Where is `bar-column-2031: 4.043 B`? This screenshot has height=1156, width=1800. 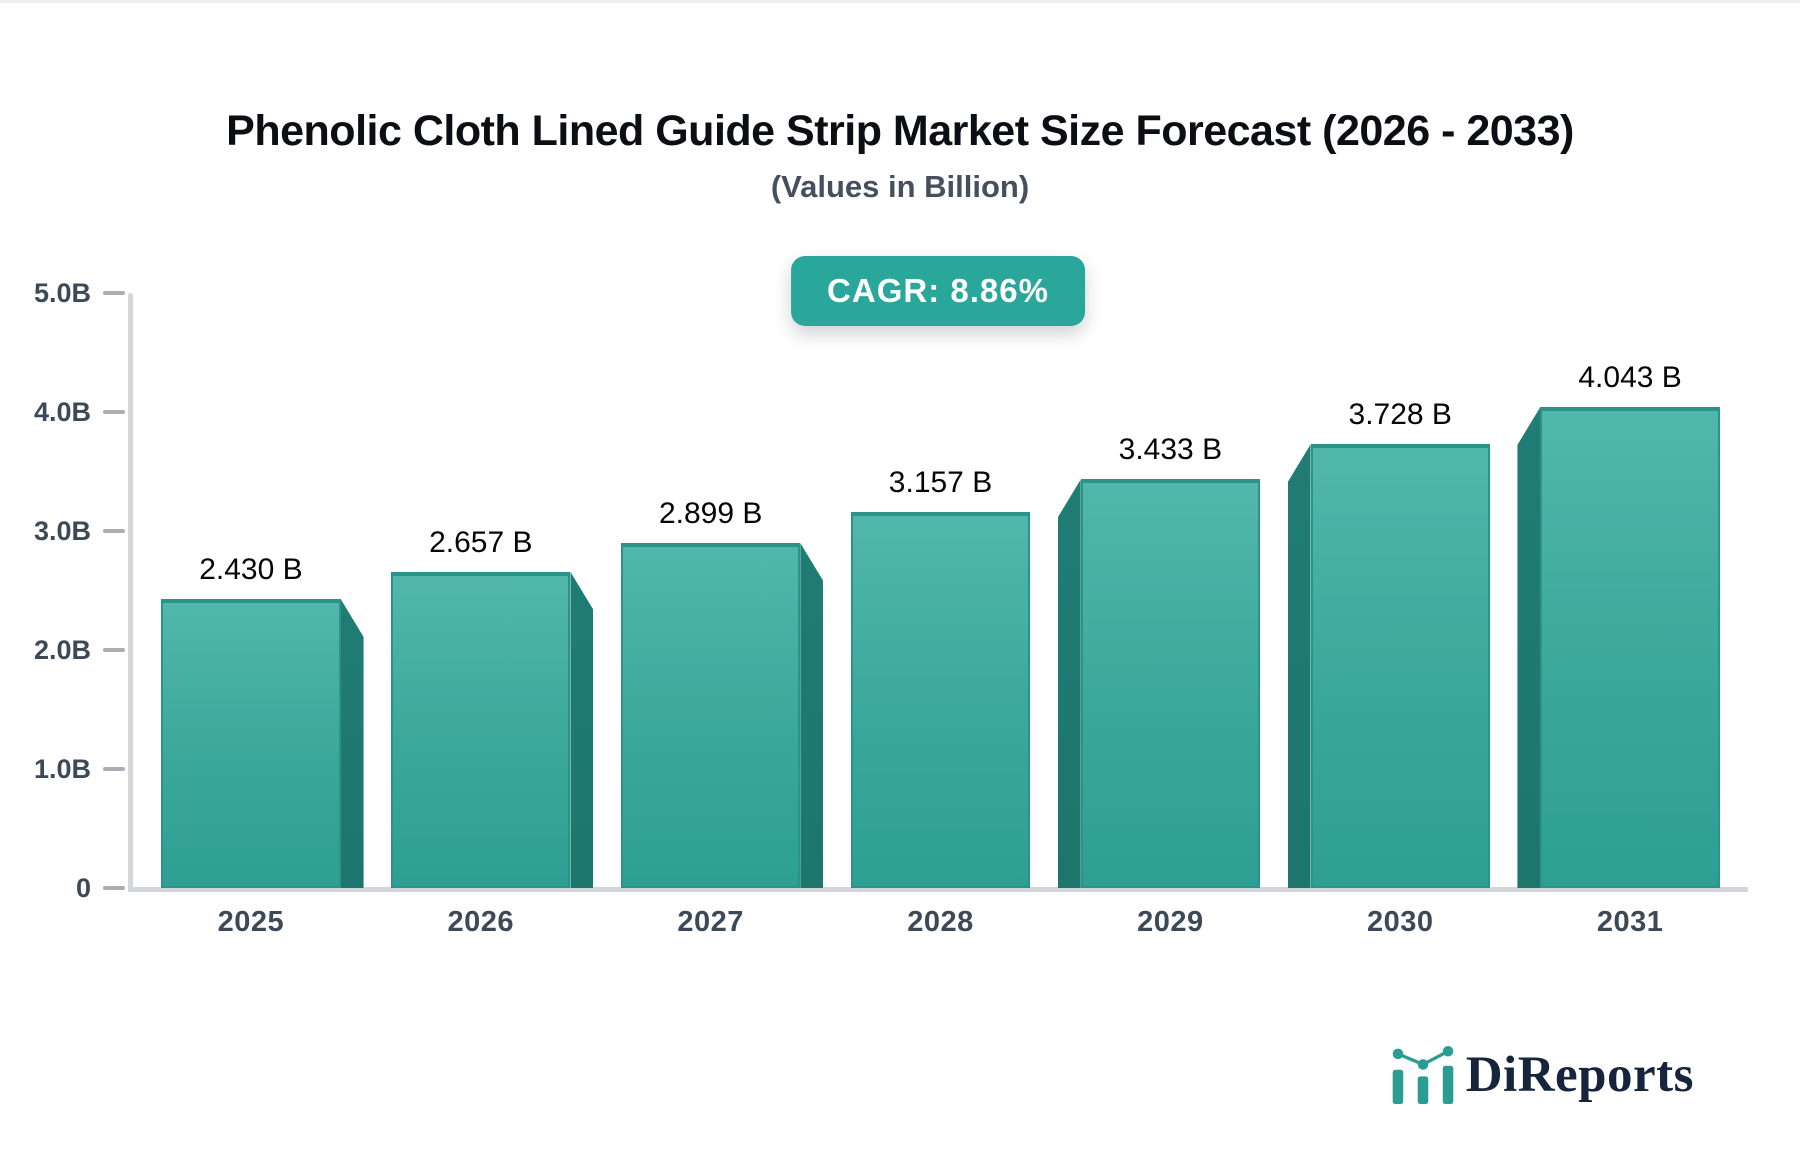
bar-column-2031: 4.043 B is located at coordinates (1630, 590).